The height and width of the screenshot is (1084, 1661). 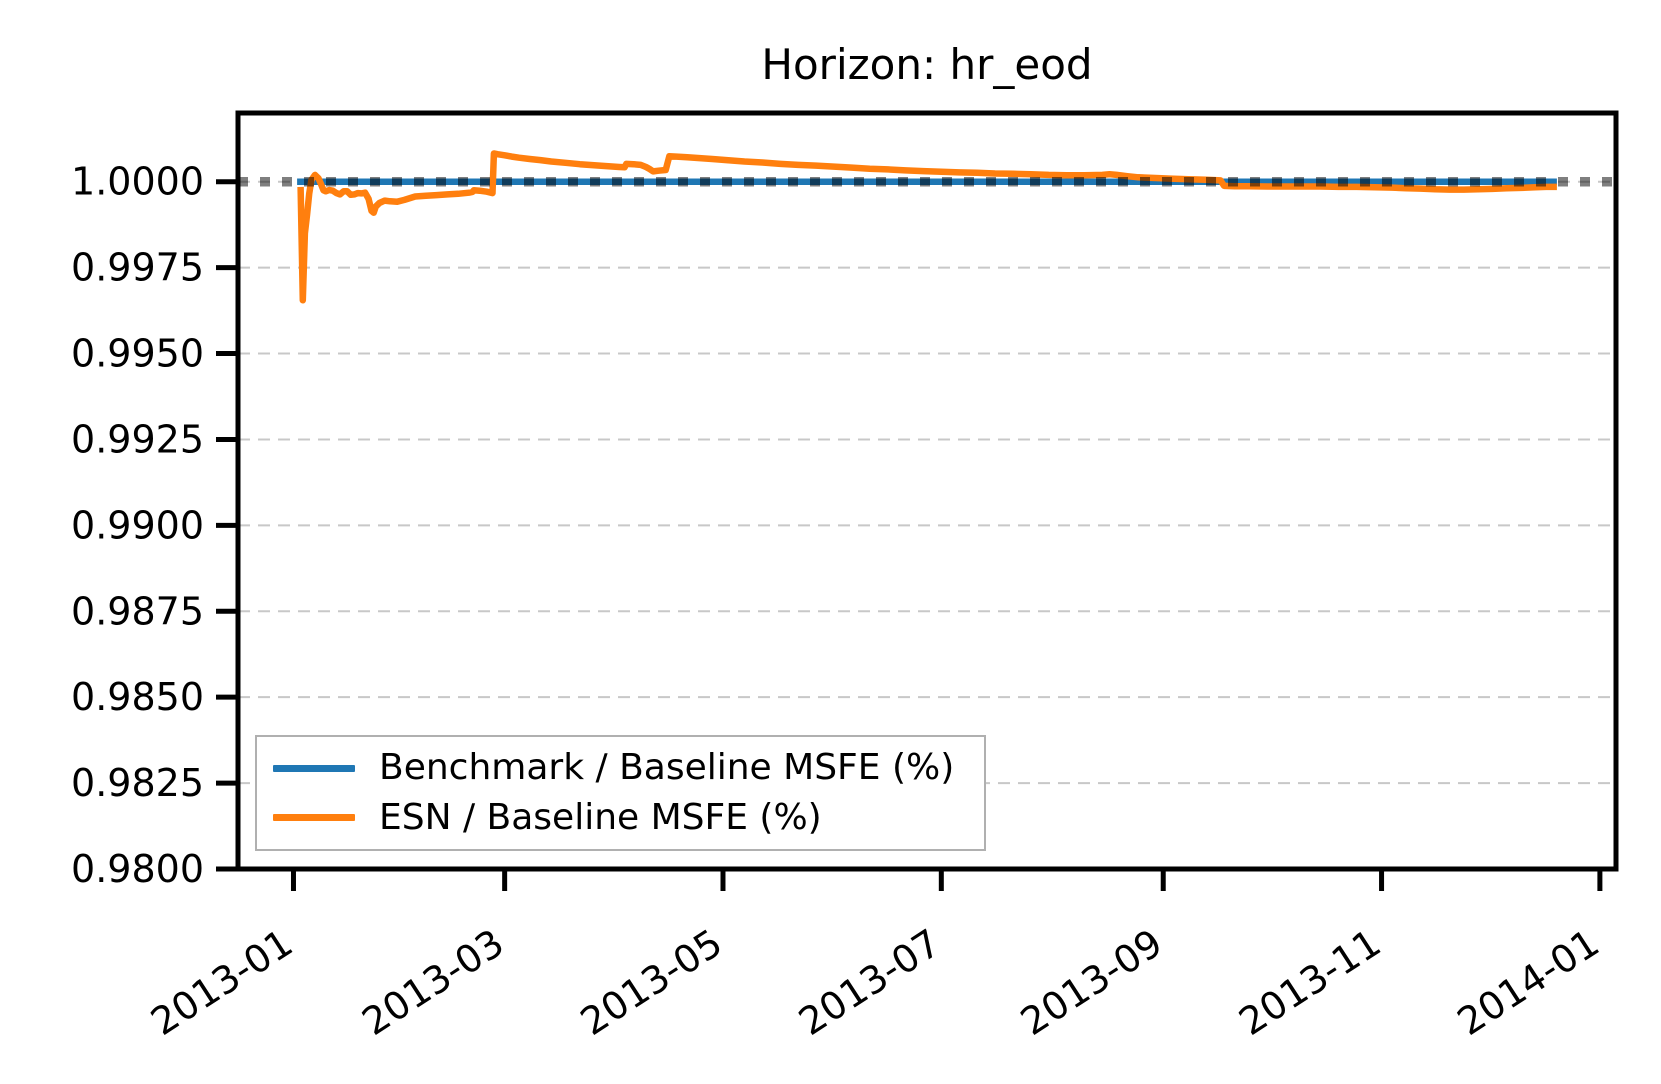 I want to click on x-tick-label: 2013-07, so click(x=869, y=982).